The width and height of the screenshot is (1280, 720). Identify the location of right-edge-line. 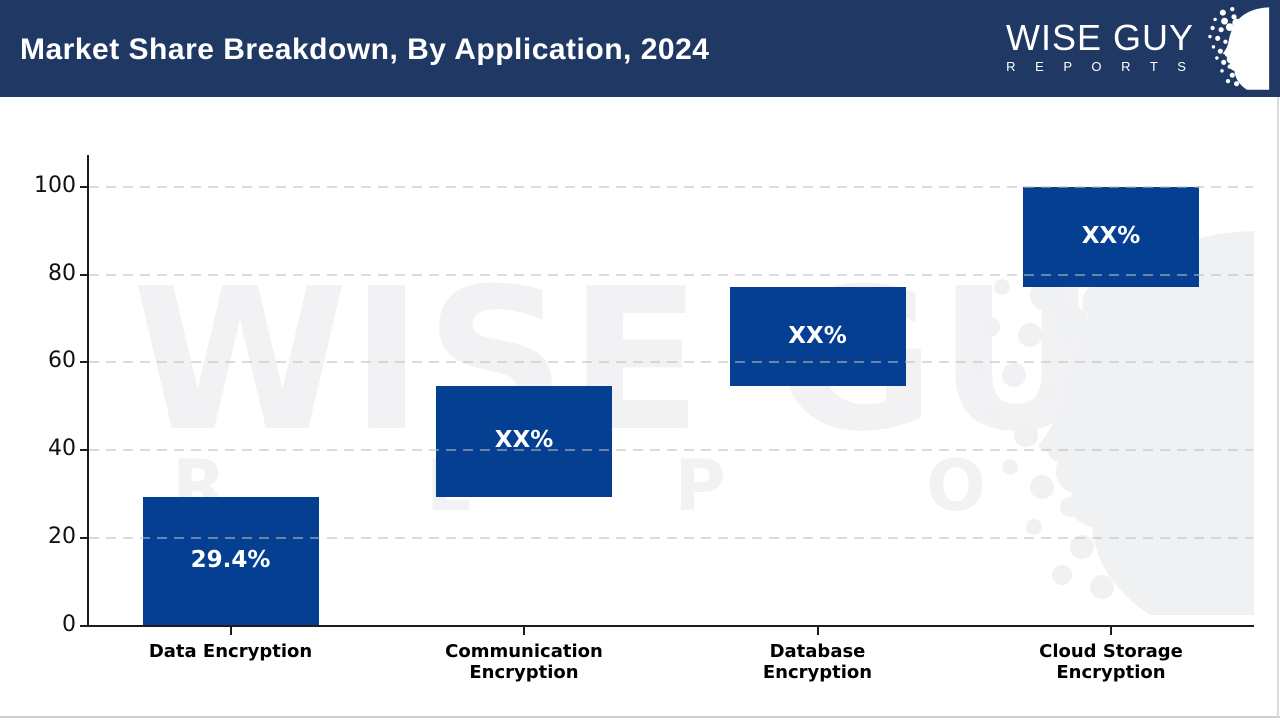
(1278, 407).